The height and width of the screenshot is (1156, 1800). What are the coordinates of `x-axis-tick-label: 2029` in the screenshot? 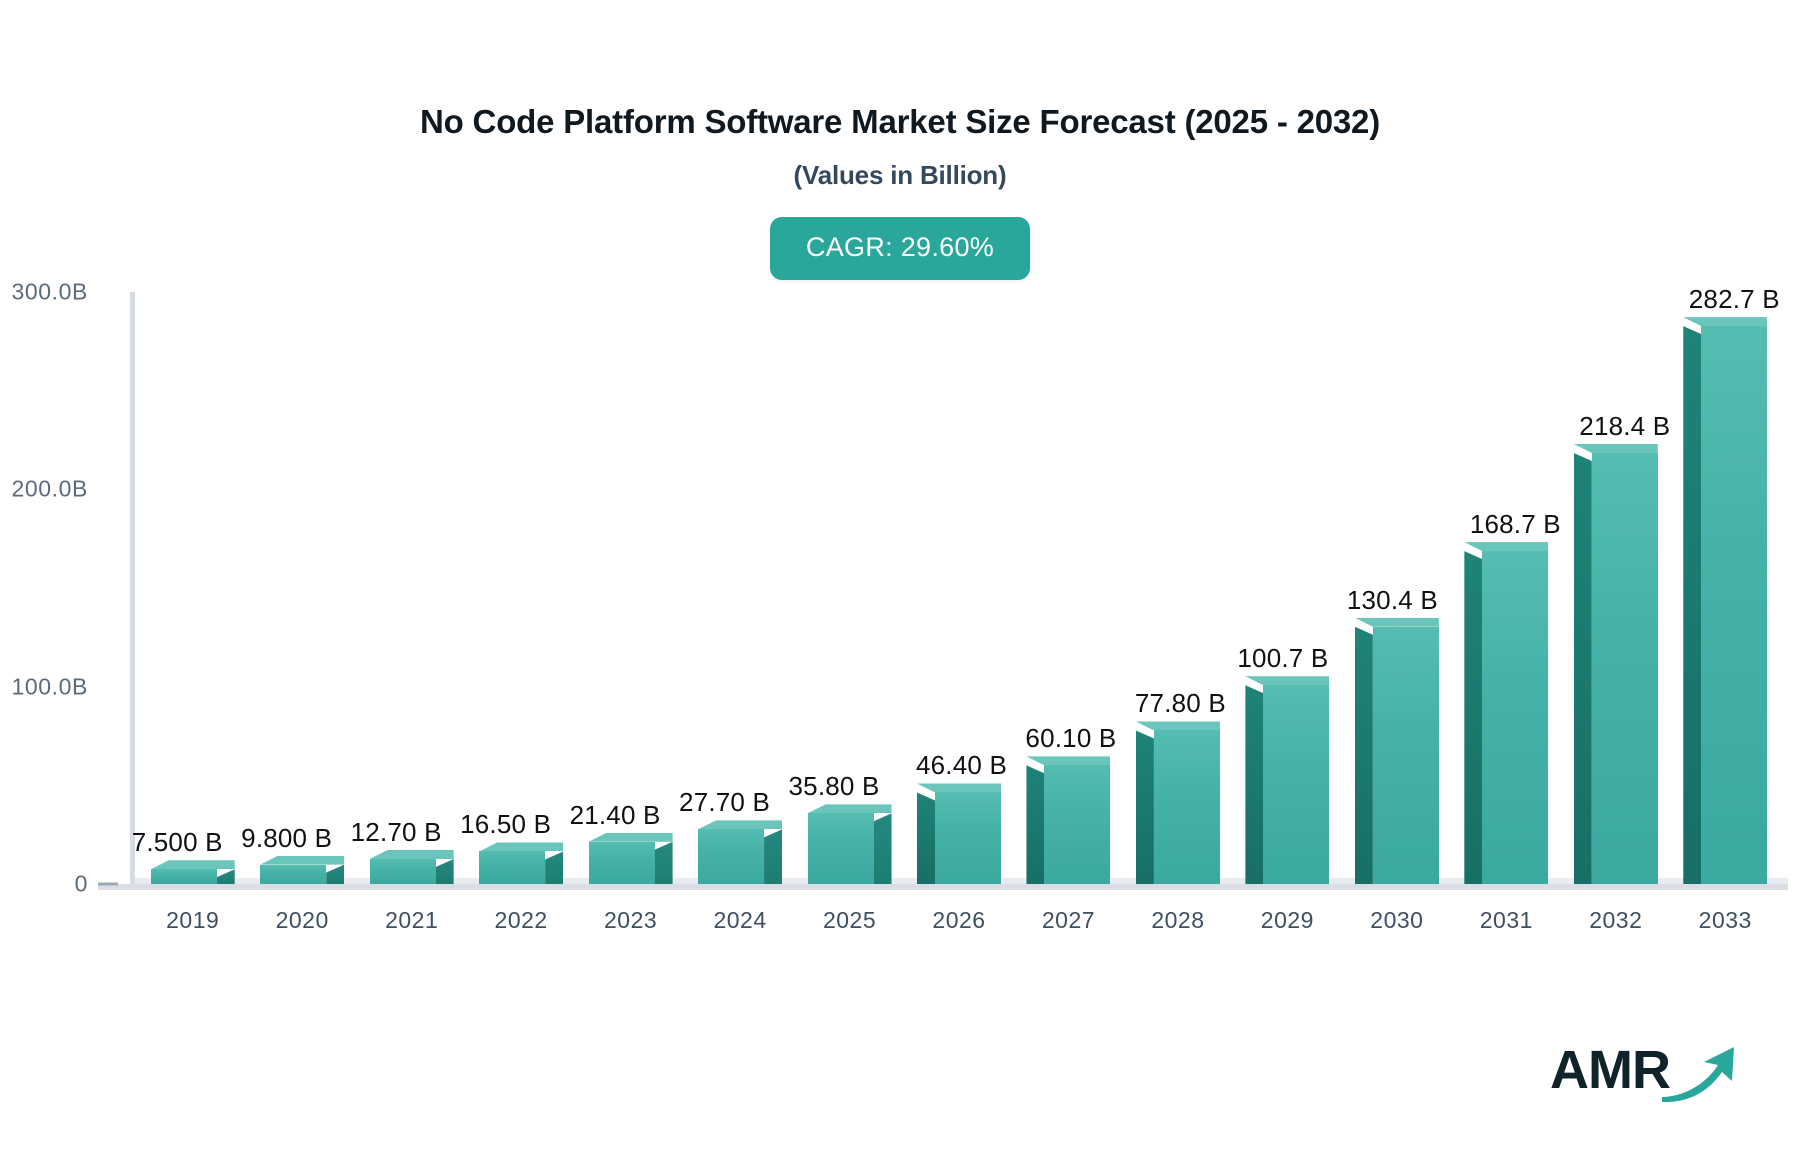 It's located at (1287, 920).